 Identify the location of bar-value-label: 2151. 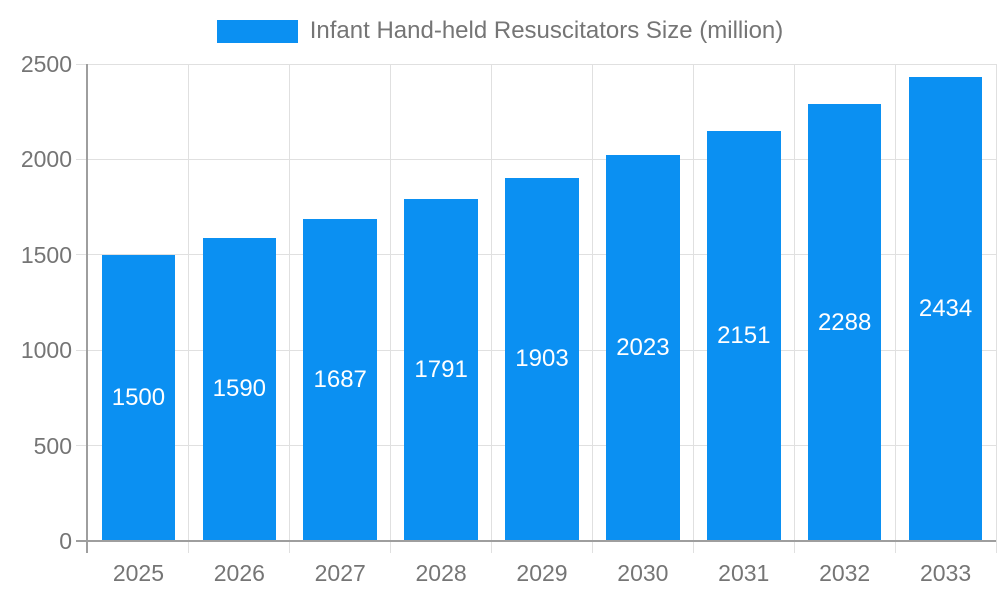
(744, 335).